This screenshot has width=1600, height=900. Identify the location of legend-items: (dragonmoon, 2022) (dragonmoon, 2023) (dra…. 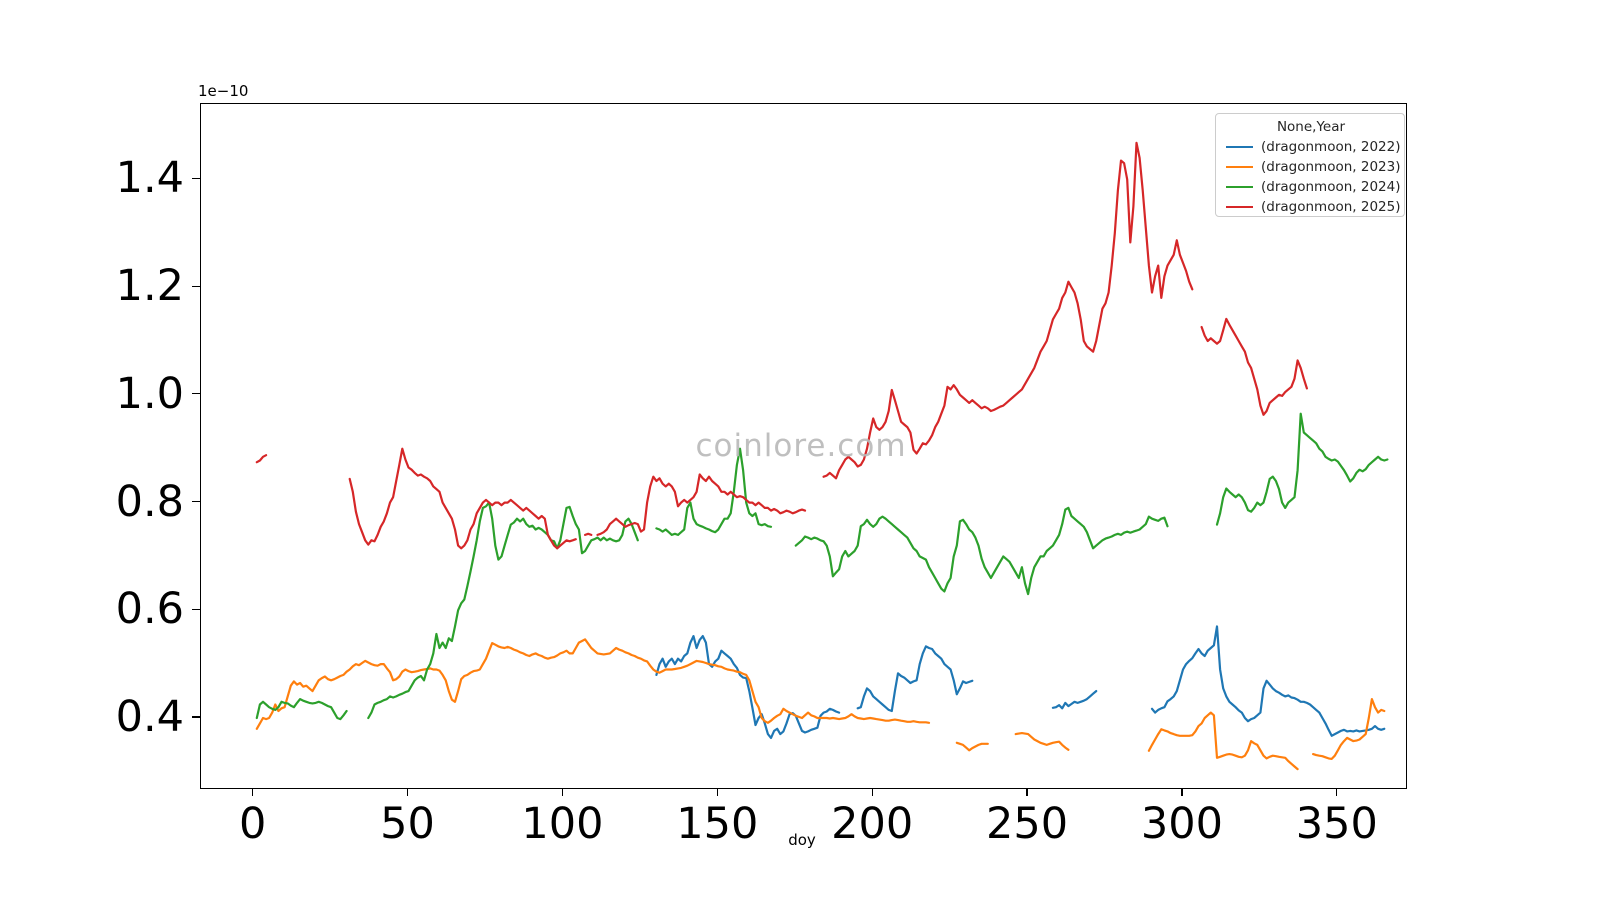
(1313, 177).